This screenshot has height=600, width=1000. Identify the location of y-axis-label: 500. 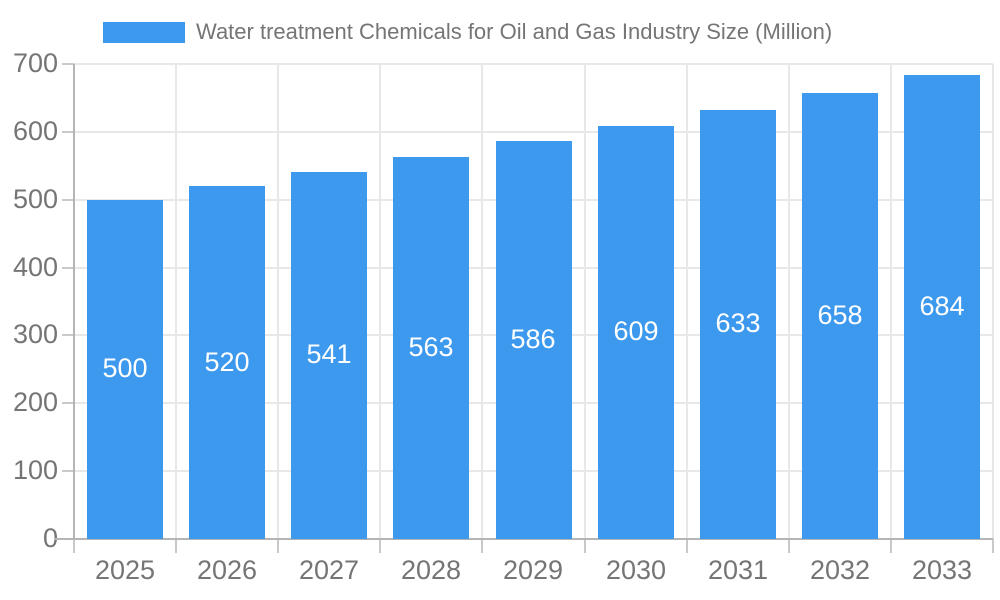
(35, 198).